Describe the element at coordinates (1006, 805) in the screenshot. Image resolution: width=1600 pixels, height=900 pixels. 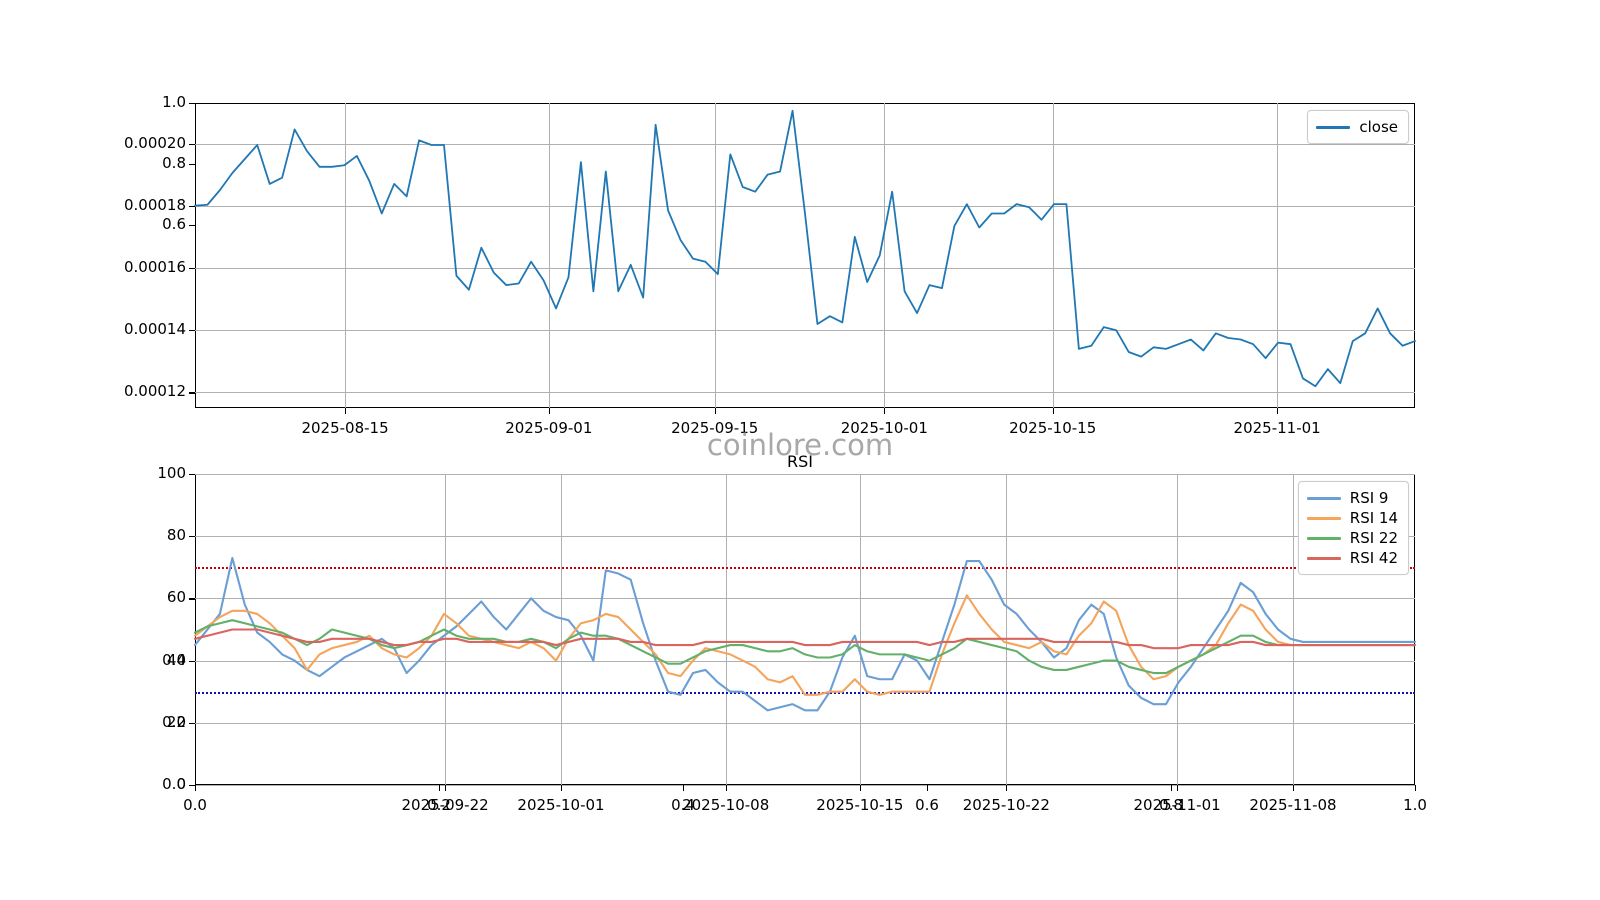
I see `rsi-xtick-label-date: 2025-10-22` at that location.